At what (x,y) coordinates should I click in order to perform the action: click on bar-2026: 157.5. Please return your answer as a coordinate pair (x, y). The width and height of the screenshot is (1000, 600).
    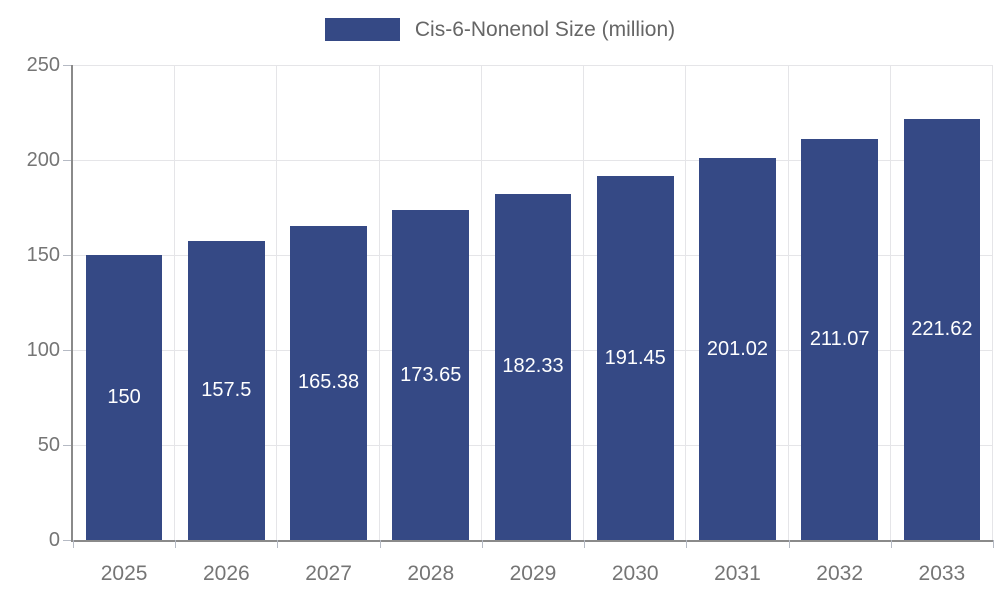
    Looking at the image, I should click on (226, 390).